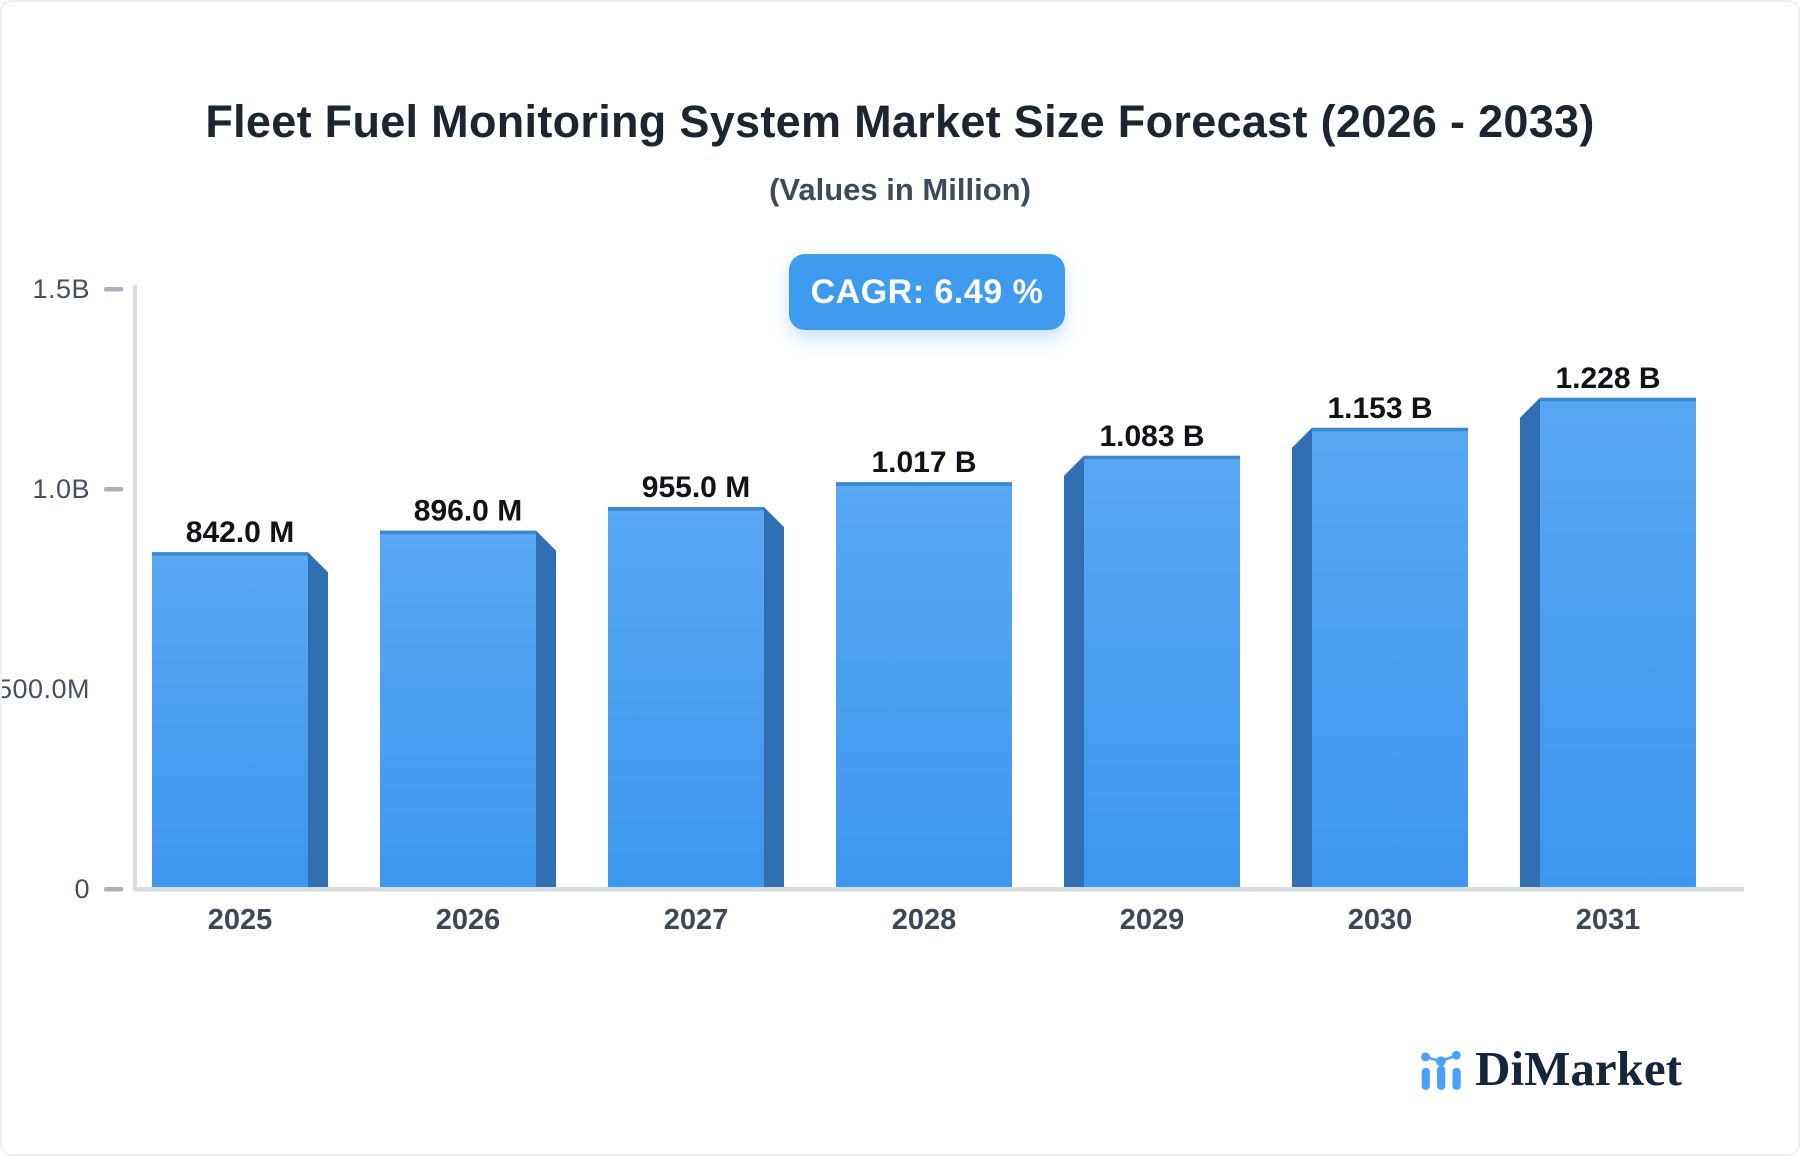  Describe the element at coordinates (468, 511) in the screenshot. I see `bar-value-label-2026: 896.0 M` at that location.